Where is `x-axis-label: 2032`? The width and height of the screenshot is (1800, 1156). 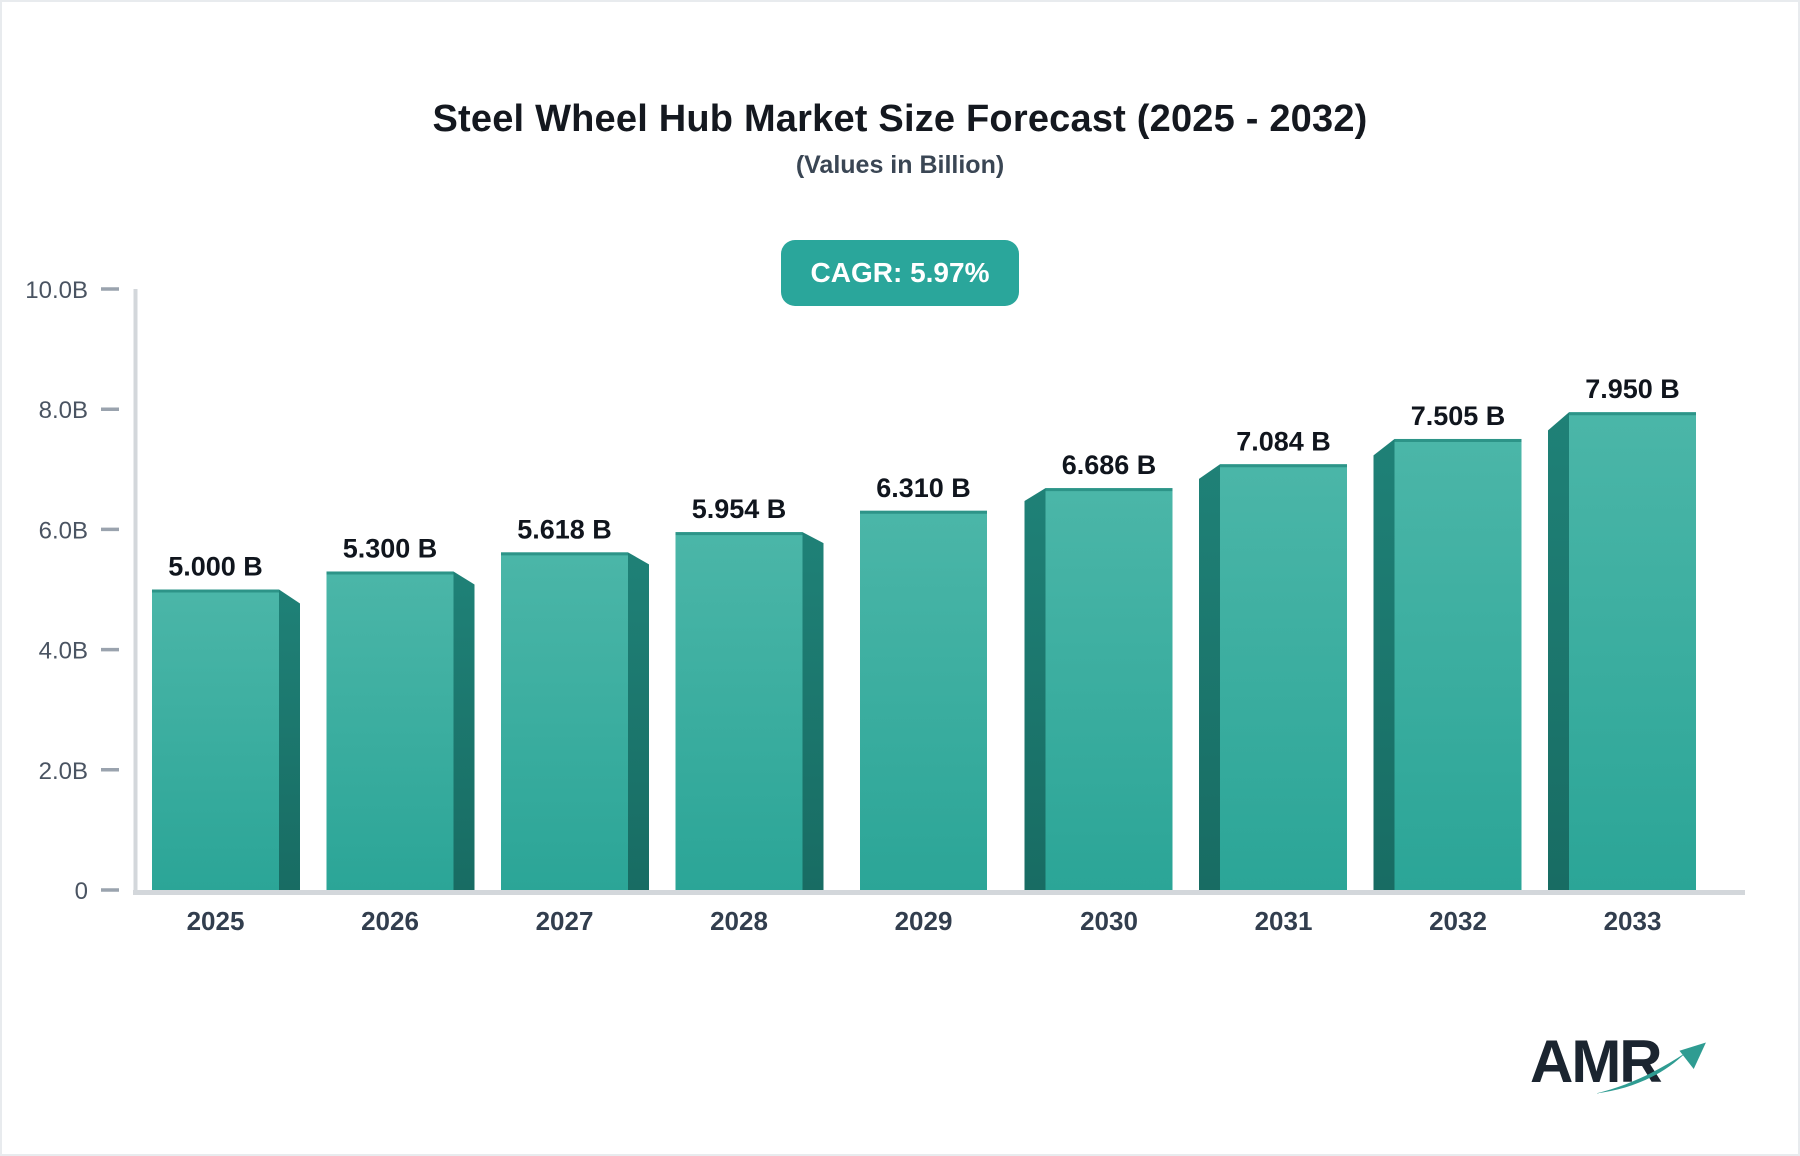
x-axis-label: 2032 is located at coordinates (1458, 921).